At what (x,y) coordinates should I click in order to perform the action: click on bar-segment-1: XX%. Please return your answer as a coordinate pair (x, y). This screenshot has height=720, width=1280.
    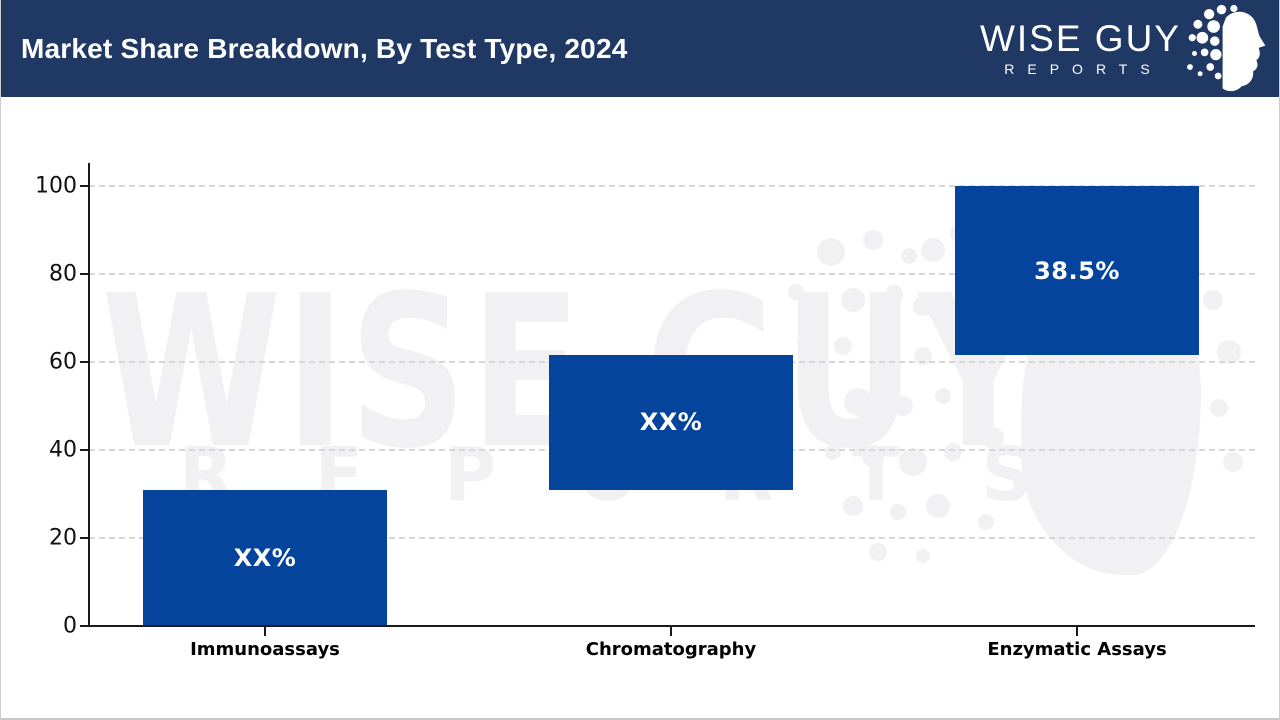
    Looking at the image, I should click on (265, 557).